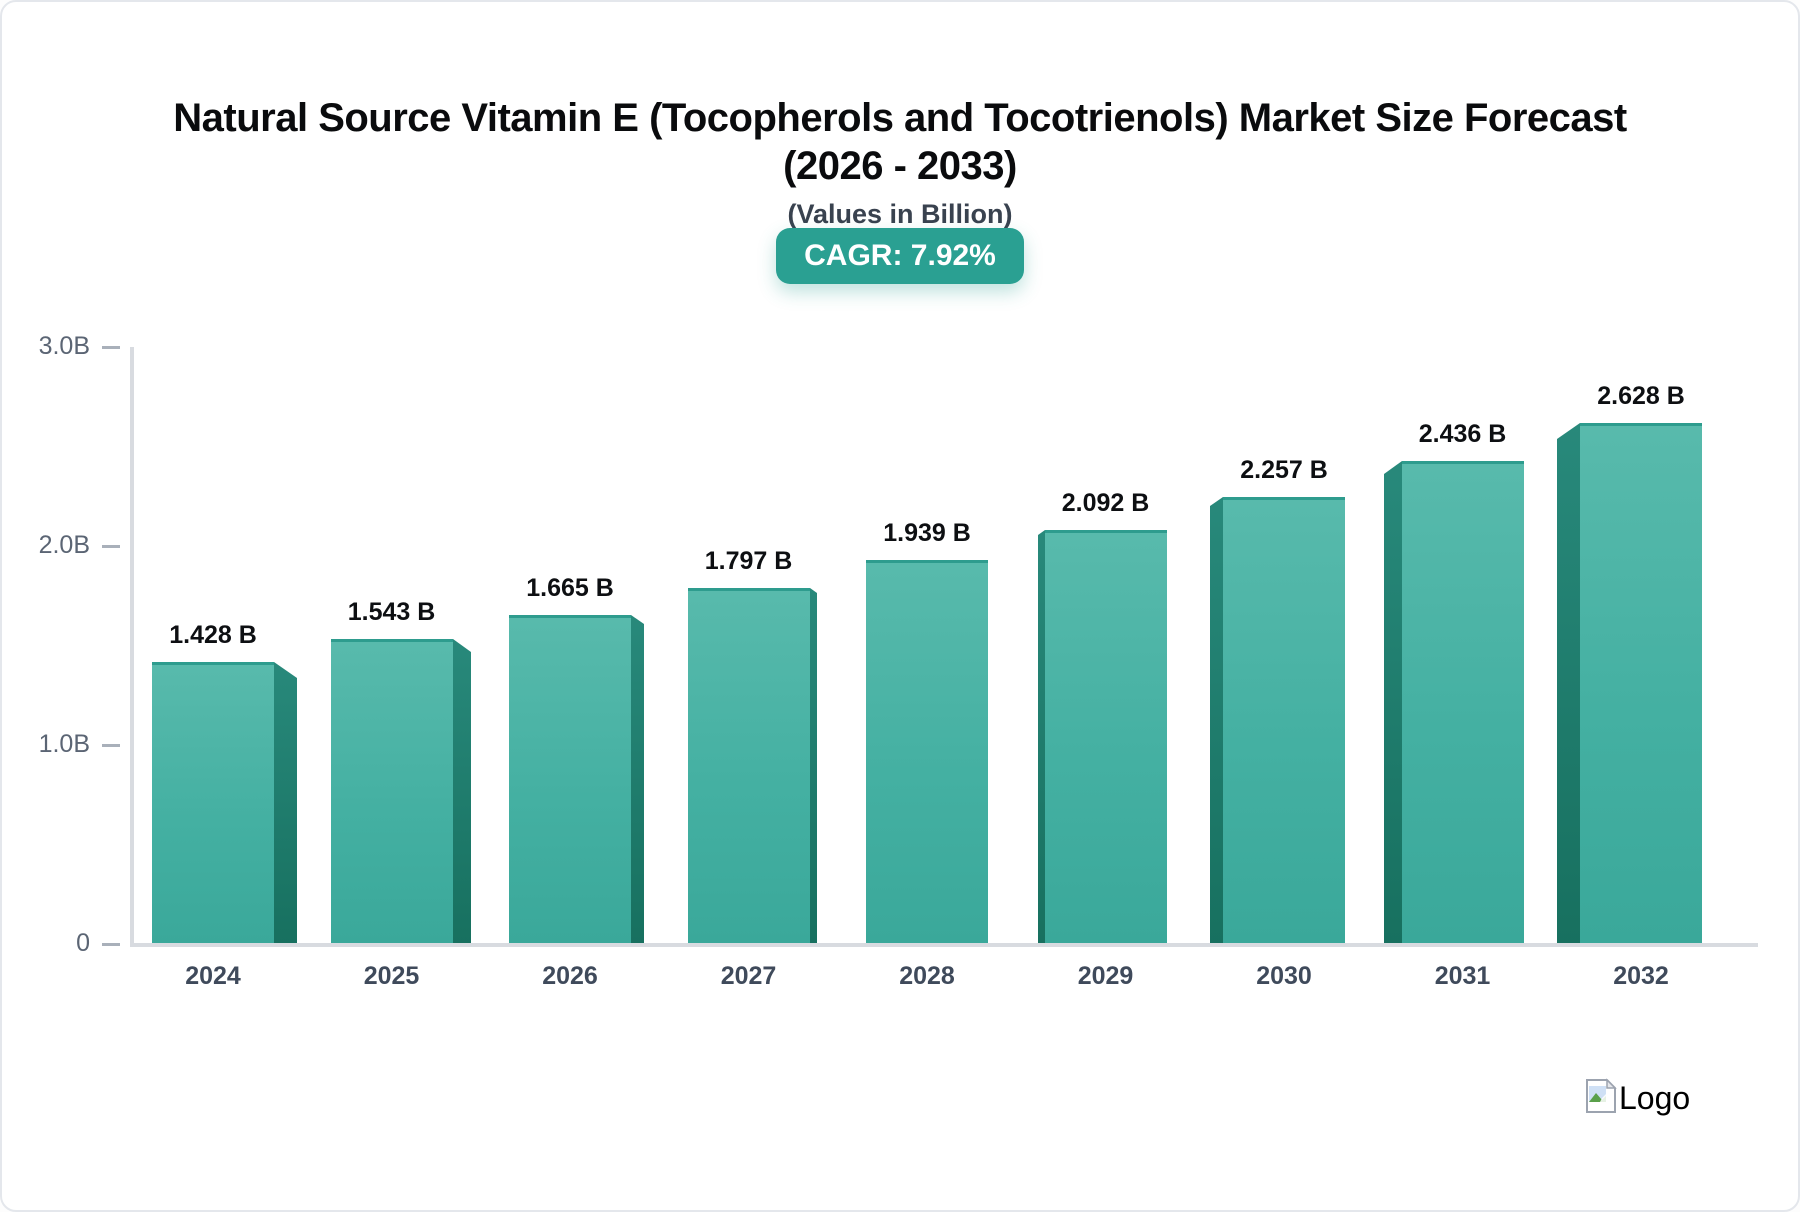 This screenshot has height=1212, width=1800. I want to click on y-axis-label: 2.0B, so click(64, 545).